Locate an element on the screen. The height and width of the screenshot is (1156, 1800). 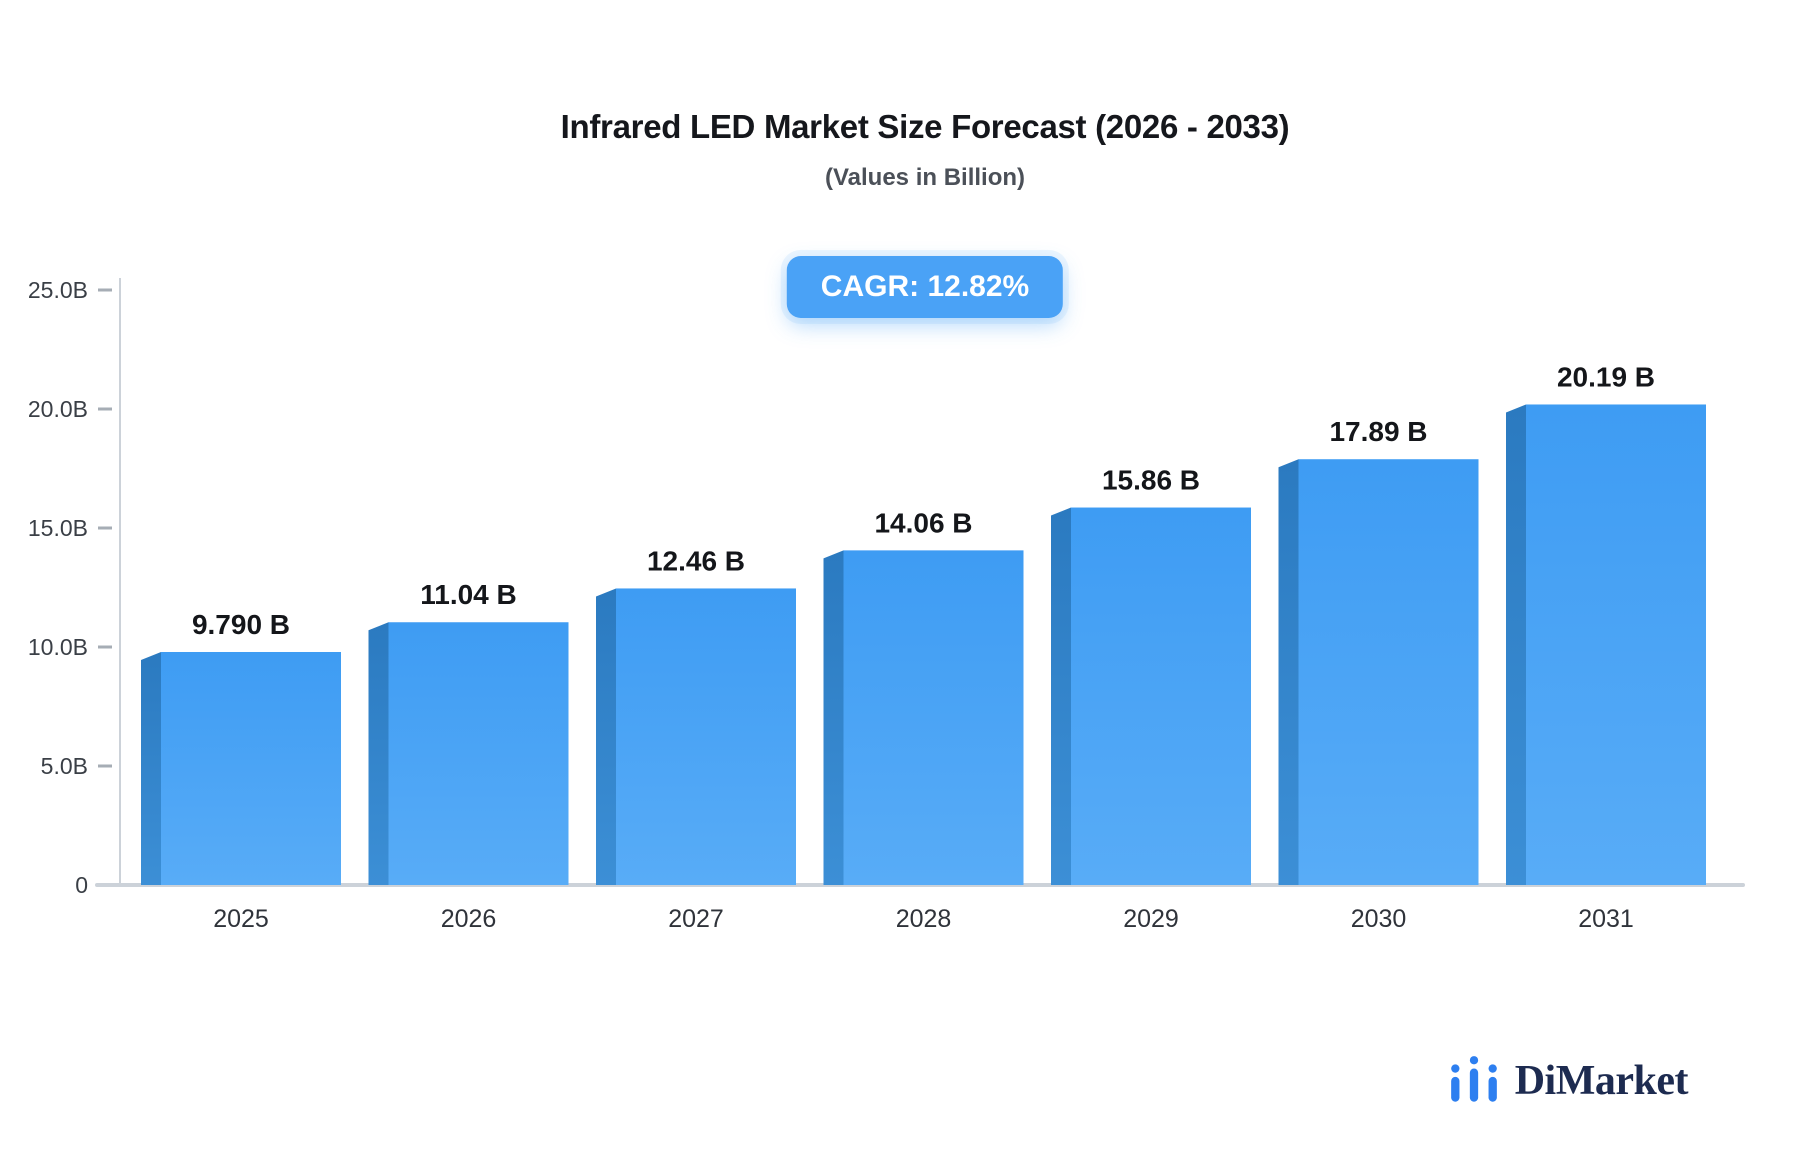
bar-value-label: 9.790 B is located at coordinates (241, 624).